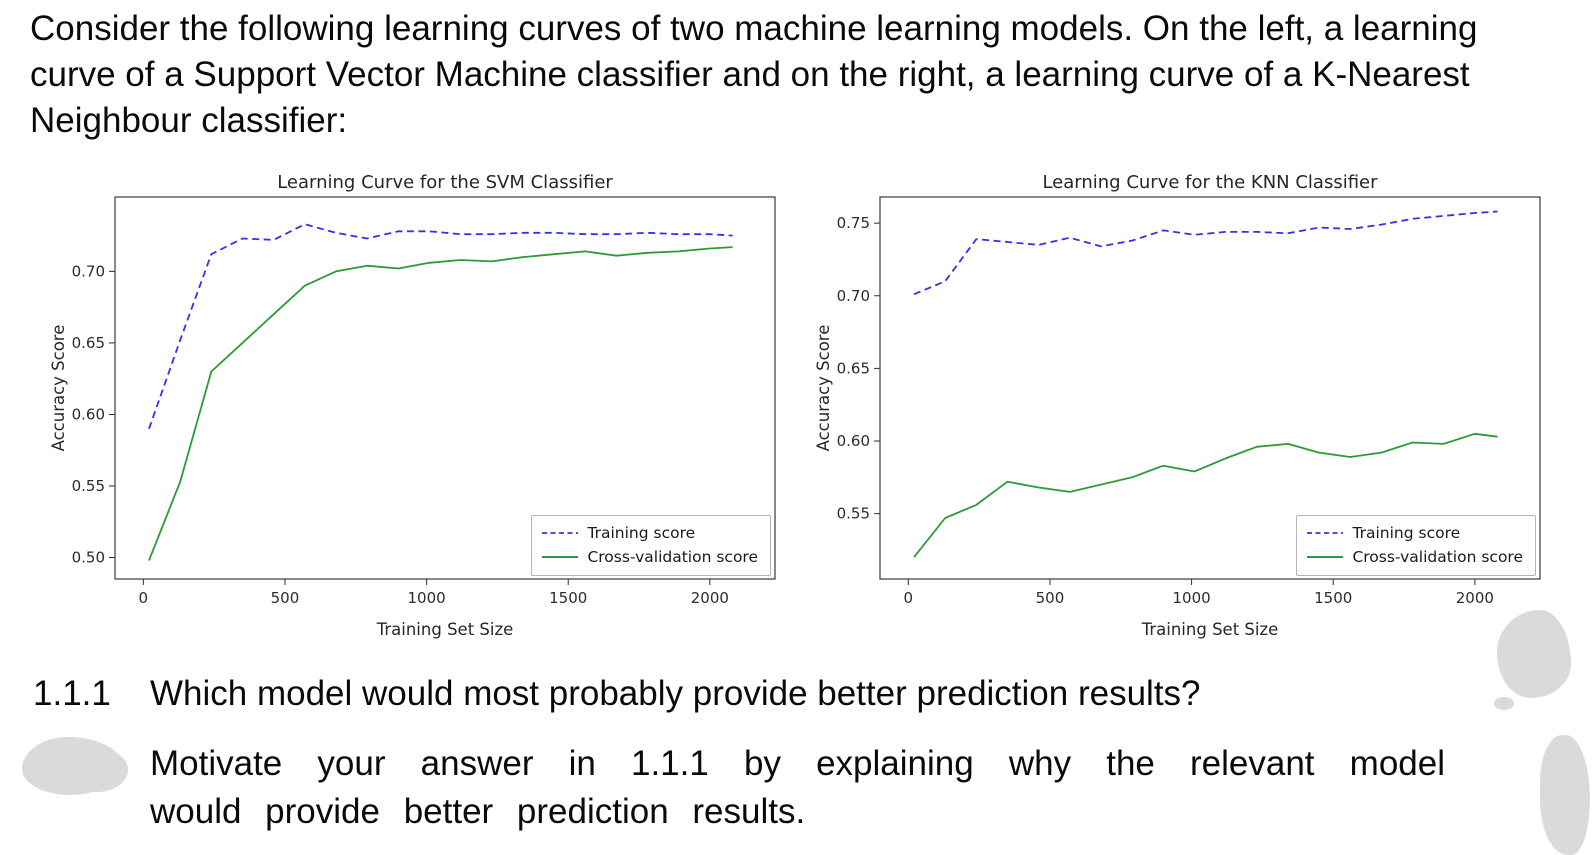 This screenshot has width=1592, height=855. I want to click on svm-x-axis-label: Training Set Size, so click(445, 629).